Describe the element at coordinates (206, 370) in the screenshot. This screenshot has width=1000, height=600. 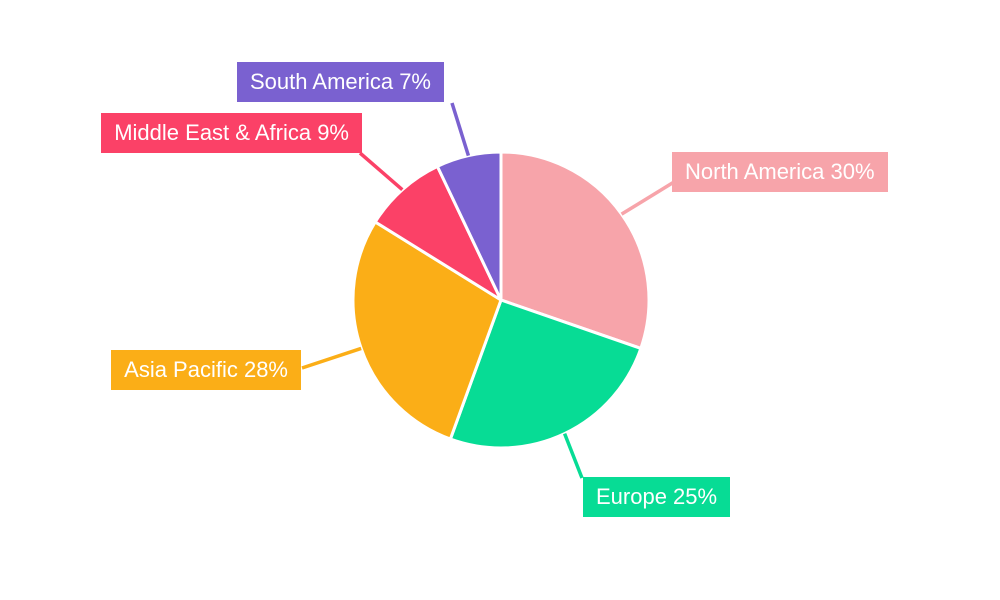
I see `pie-label-asia-pacific: Asia Pacific 28%` at that location.